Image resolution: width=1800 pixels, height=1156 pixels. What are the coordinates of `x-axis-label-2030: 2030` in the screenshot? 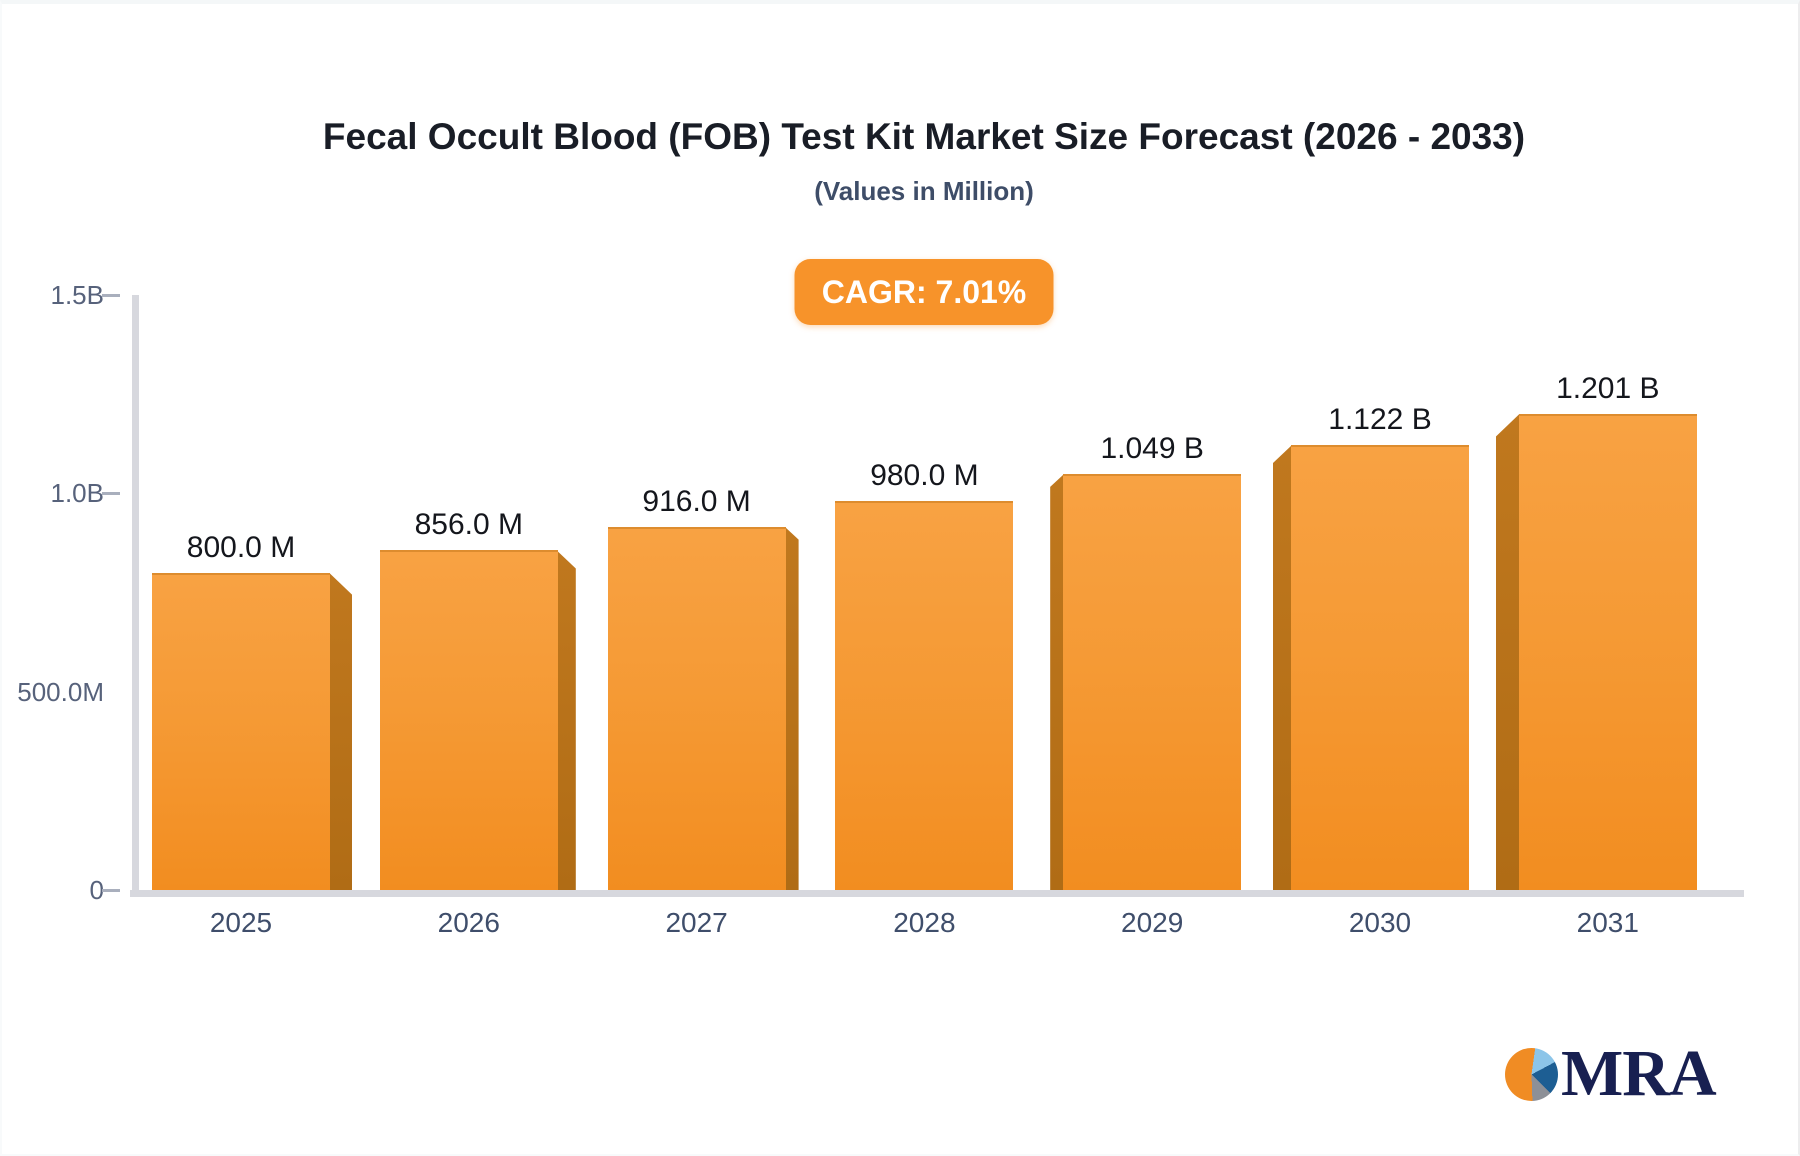 It's located at (1380, 922).